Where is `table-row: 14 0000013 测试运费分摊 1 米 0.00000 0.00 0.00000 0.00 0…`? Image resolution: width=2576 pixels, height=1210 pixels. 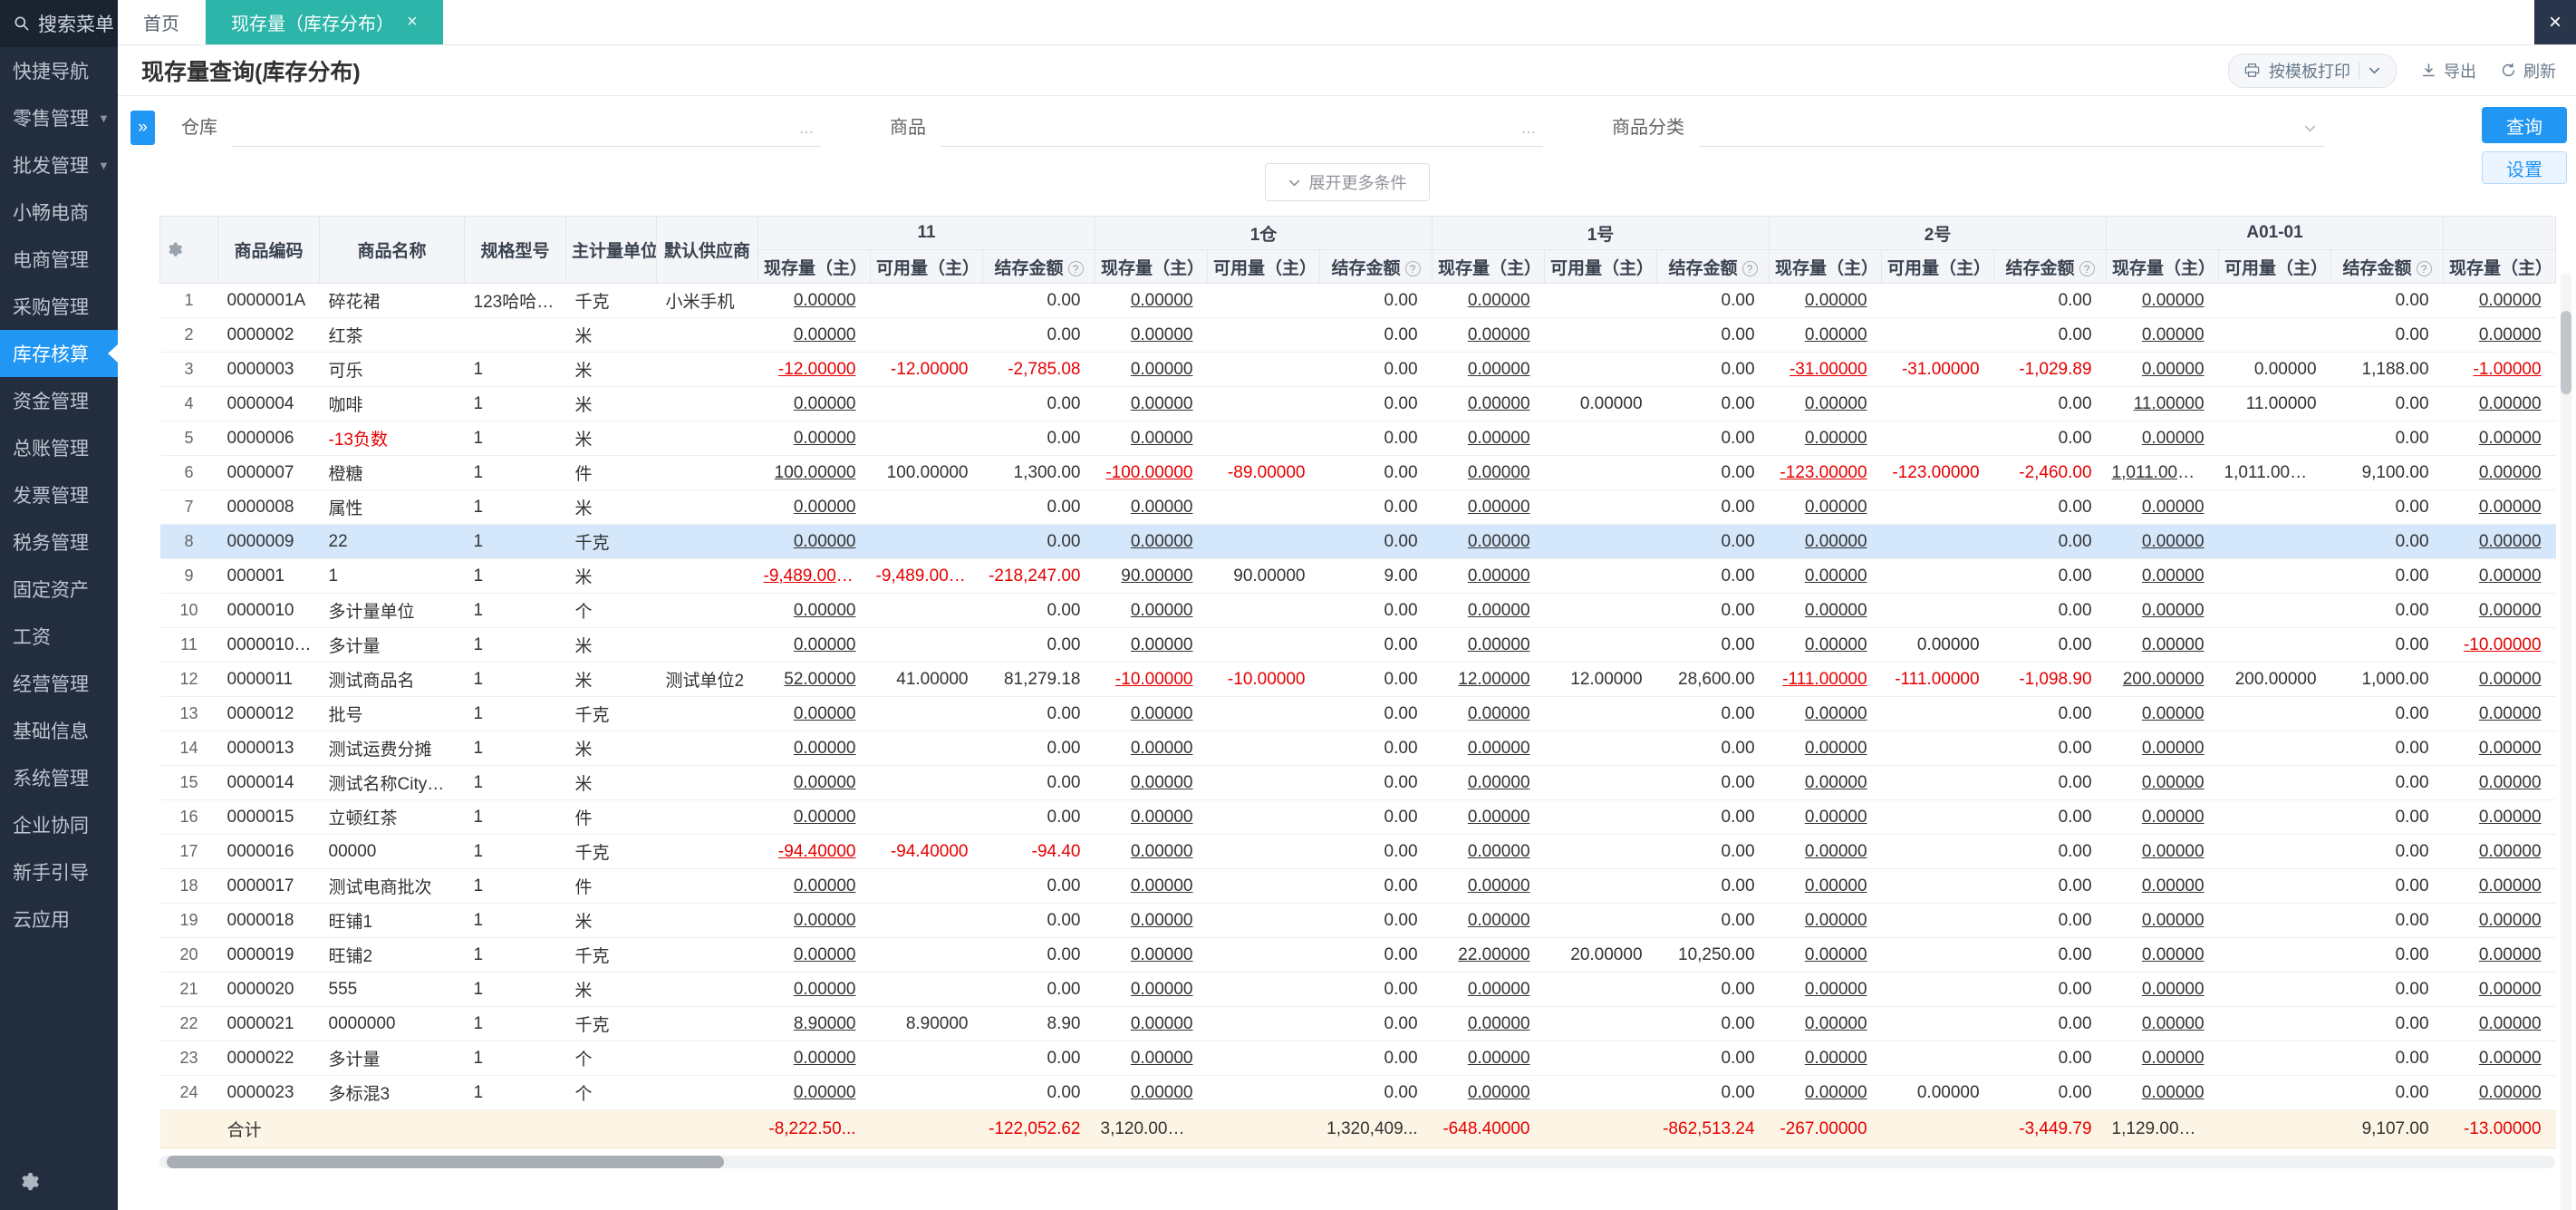 table-row: 14 0000013 测试运费分摊 1 米 0.00000 0.00 0.00000 0.00 0… is located at coordinates (1357, 748).